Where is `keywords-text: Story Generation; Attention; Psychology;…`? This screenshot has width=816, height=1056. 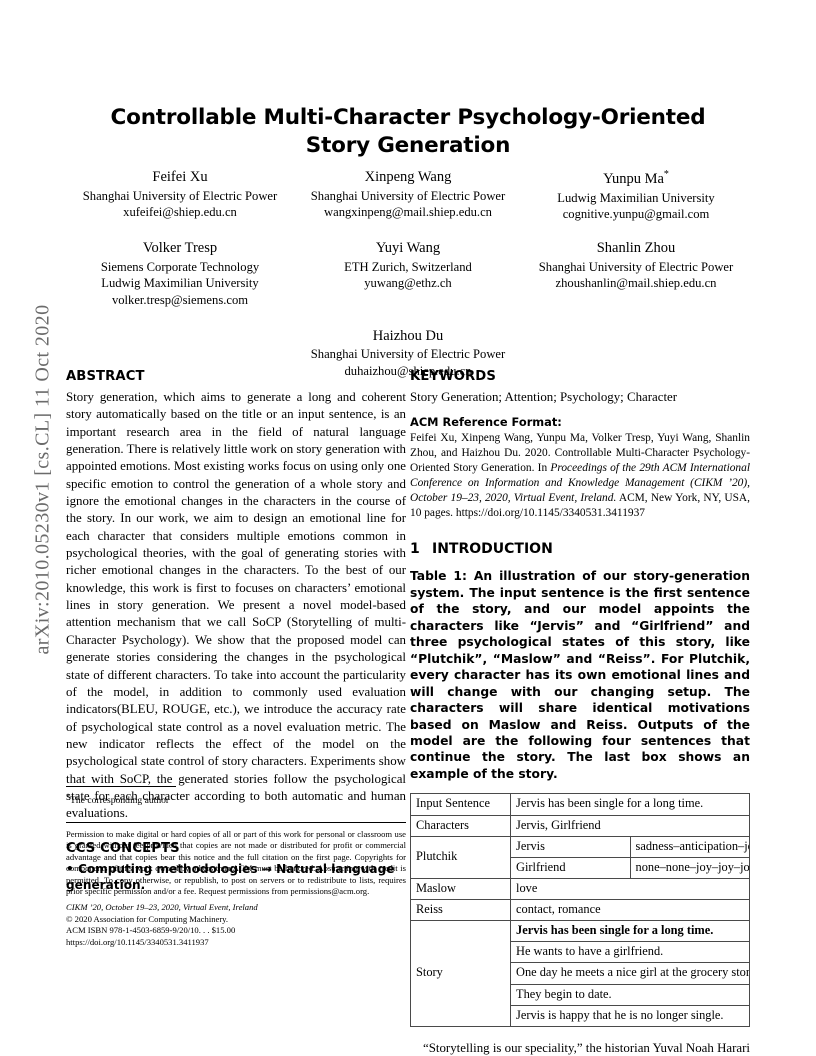 keywords-text: Story Generation; Attention; Psychology;… is located at coordinates (544, 397).